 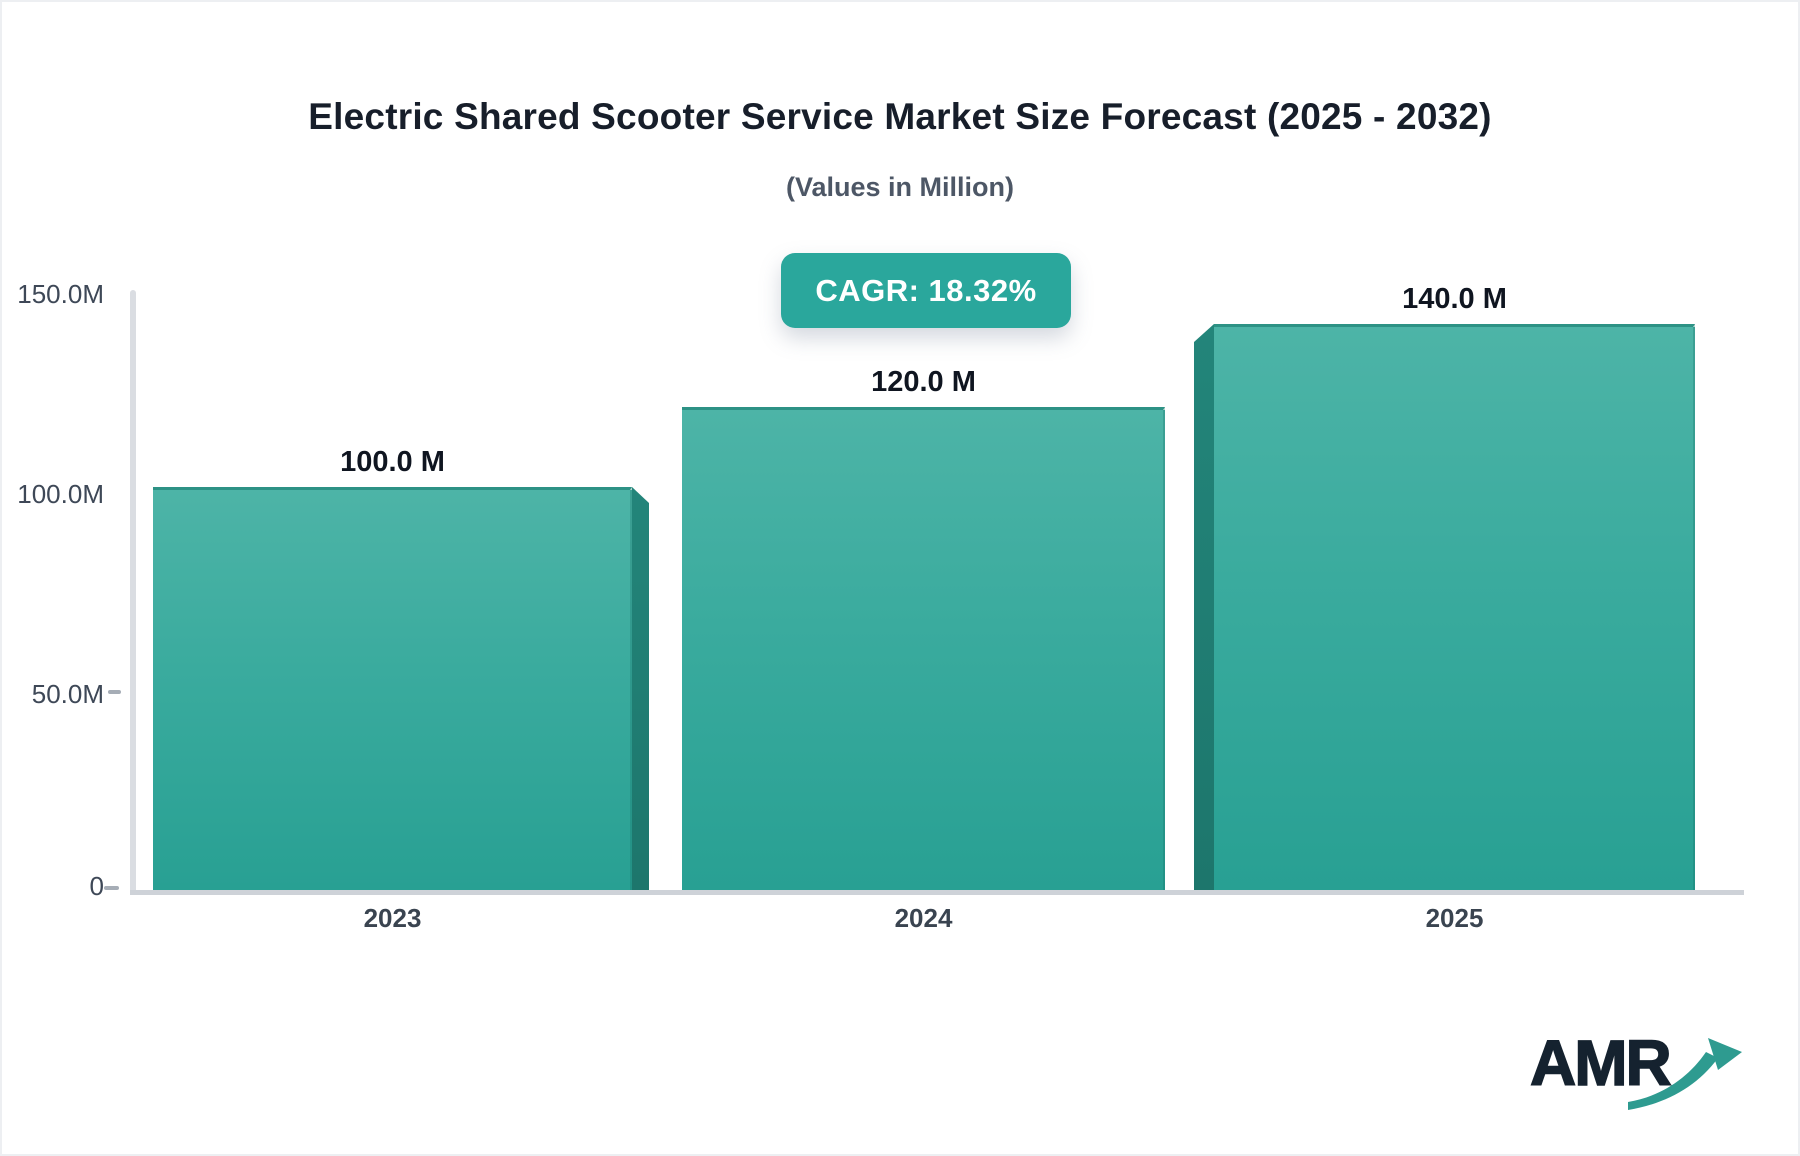 I want to click on x-category-label-2023: 2023, so click(x=392, y=918).